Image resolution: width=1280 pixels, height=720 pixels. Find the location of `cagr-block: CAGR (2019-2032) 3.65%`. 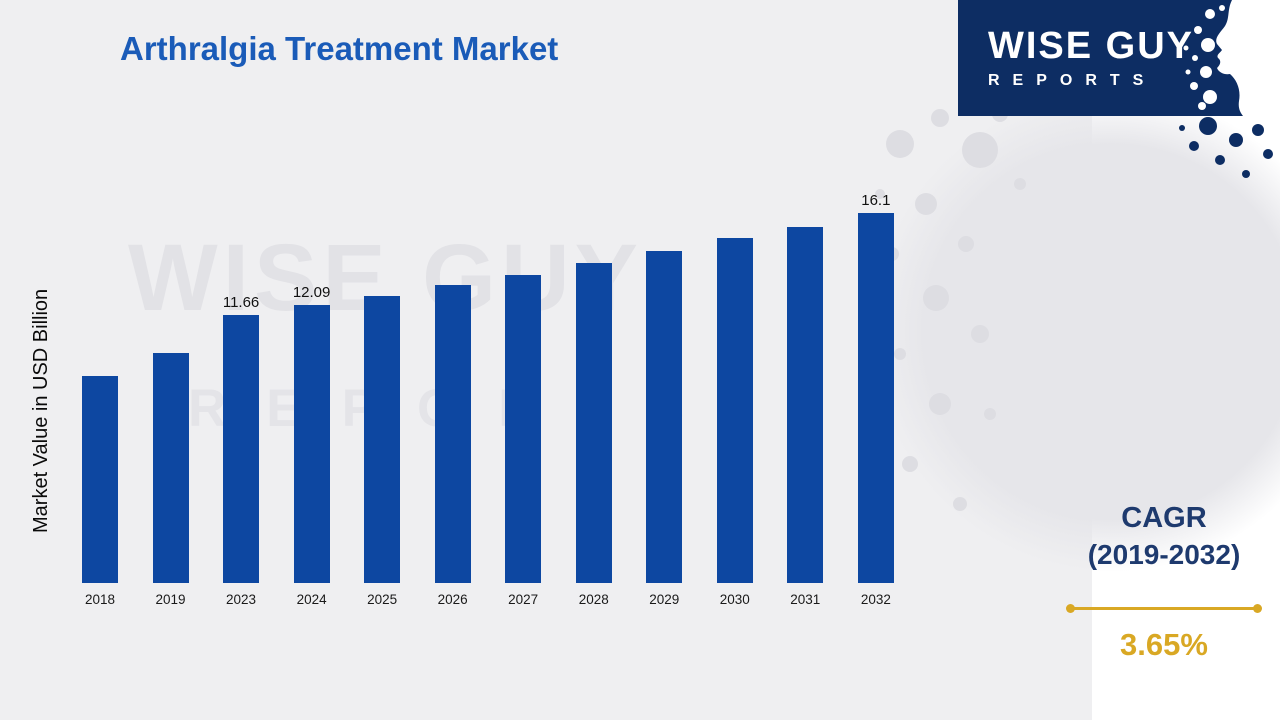

cagr-block: CAGR (2019-2032) 3.65% is located at coordinates (1164, 582).